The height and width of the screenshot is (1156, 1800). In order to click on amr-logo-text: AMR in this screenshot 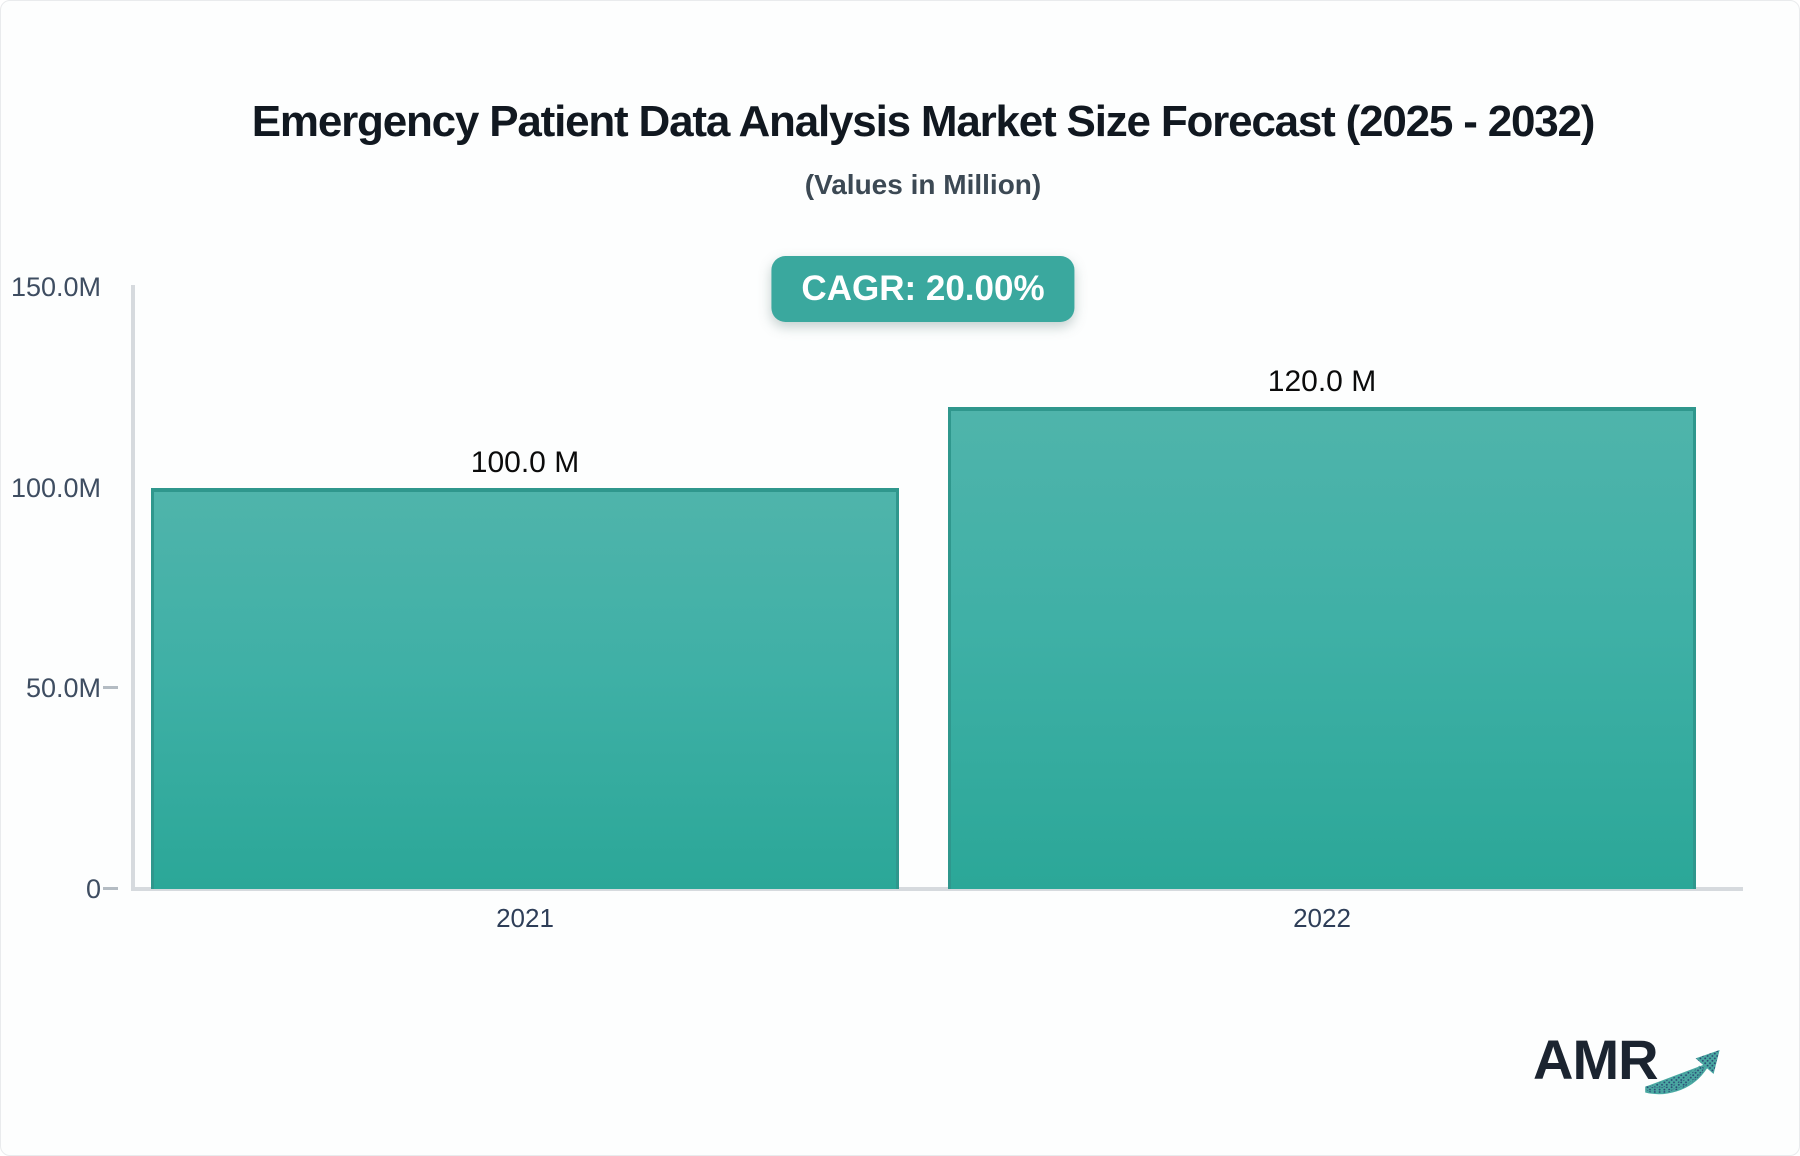, I will do `click(1596, 1059)`.